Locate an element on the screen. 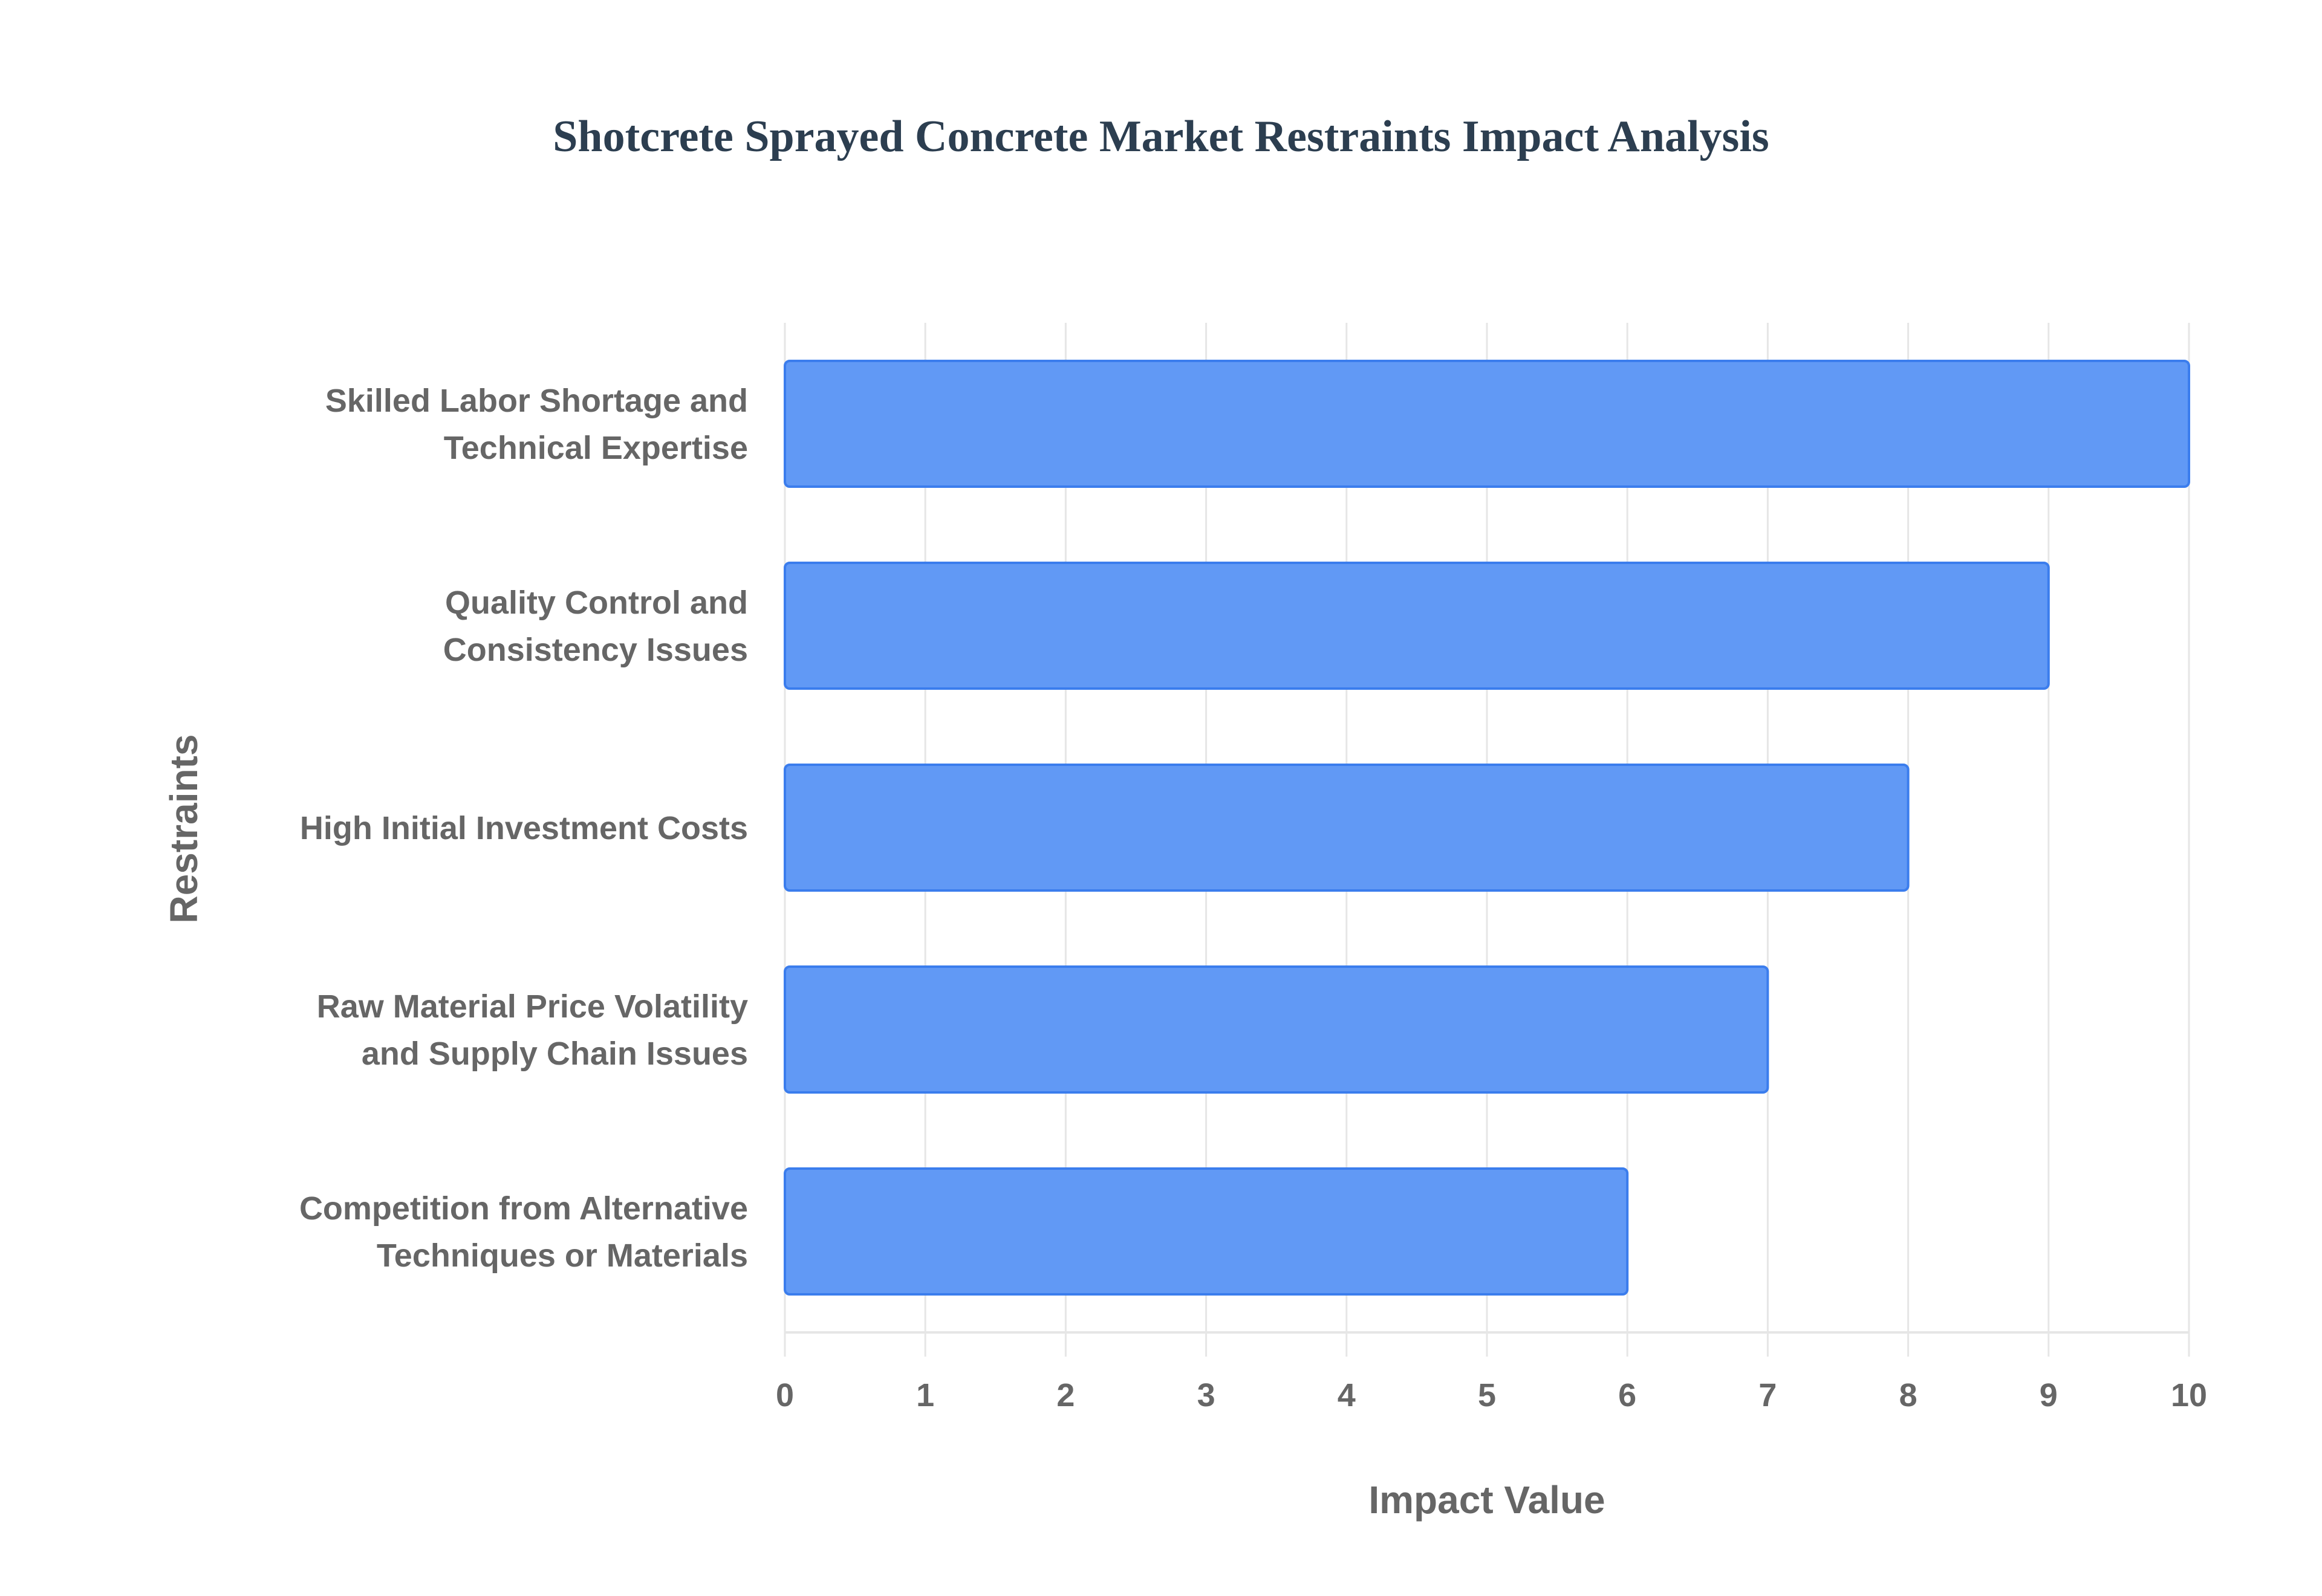  x-tick-label: 8 is located at coordinates (1908, 1395).